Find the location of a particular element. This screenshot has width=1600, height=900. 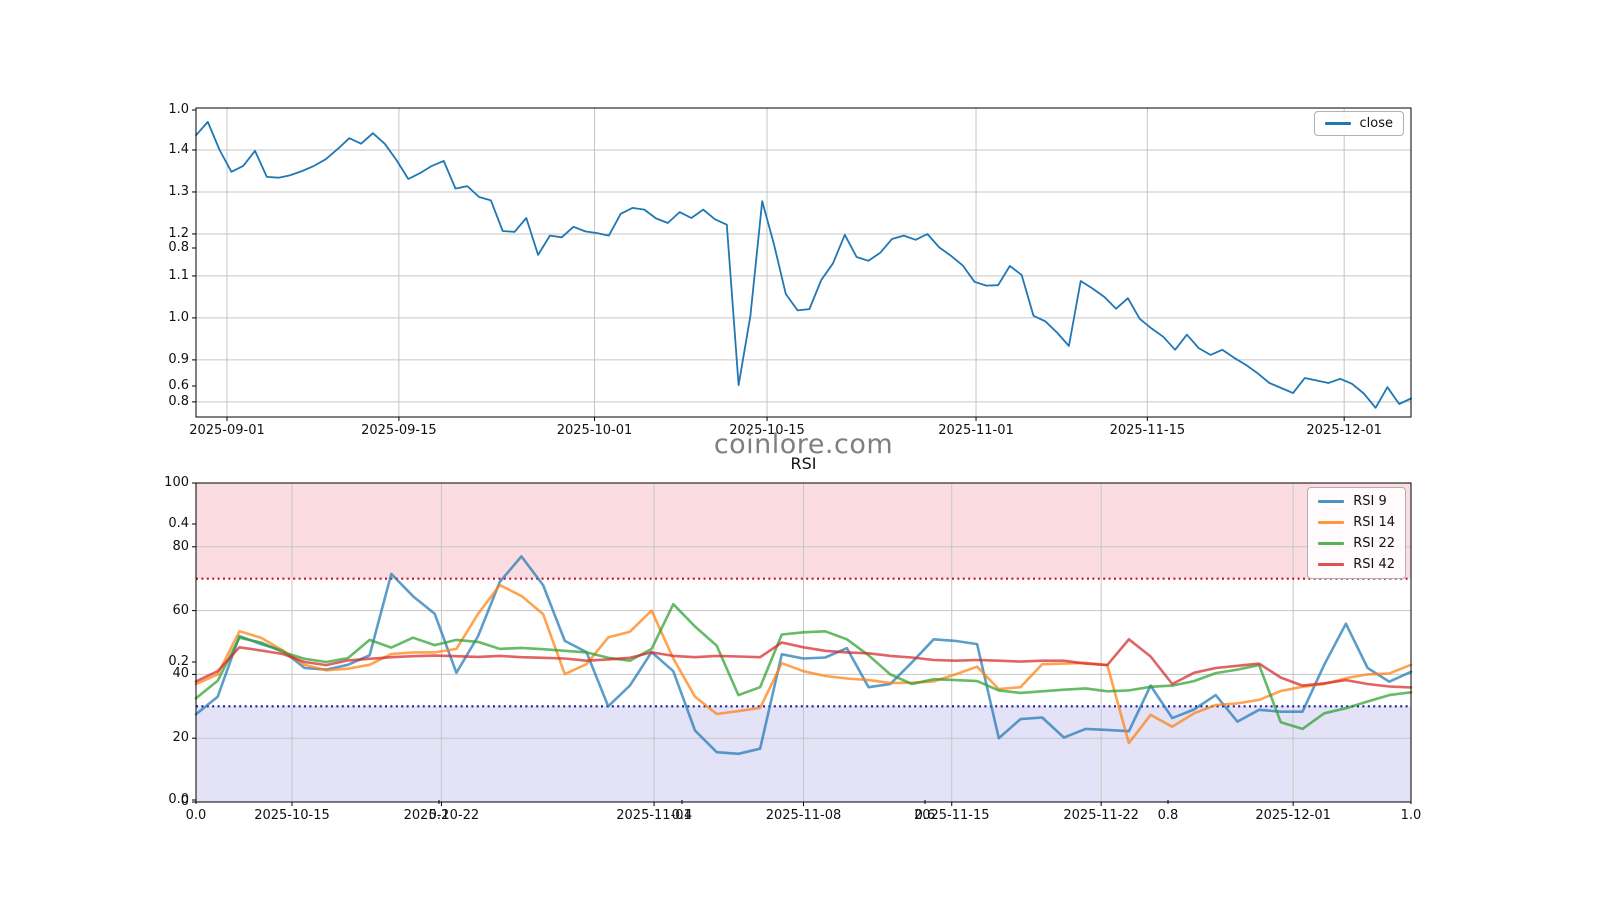

legend-item-rsi-42: RSI 42 is located at coordinates (1356, 564).